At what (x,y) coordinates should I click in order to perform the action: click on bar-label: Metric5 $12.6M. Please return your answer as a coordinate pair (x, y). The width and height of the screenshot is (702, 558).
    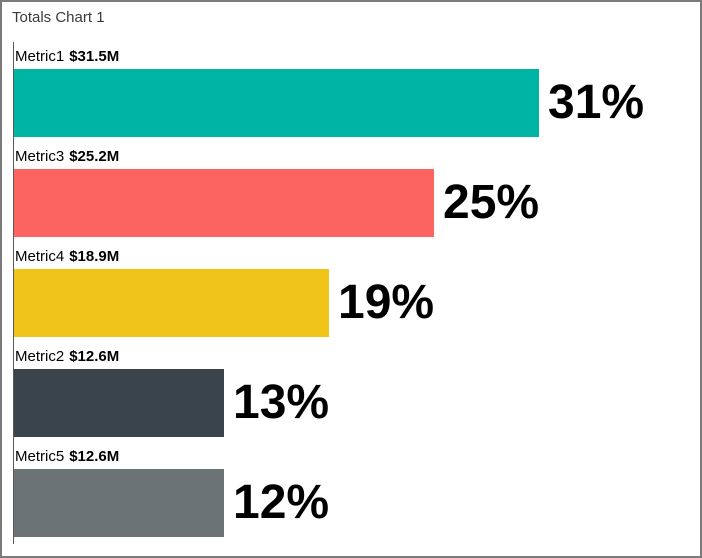
    Looking at the image, I should click on (67, 457).